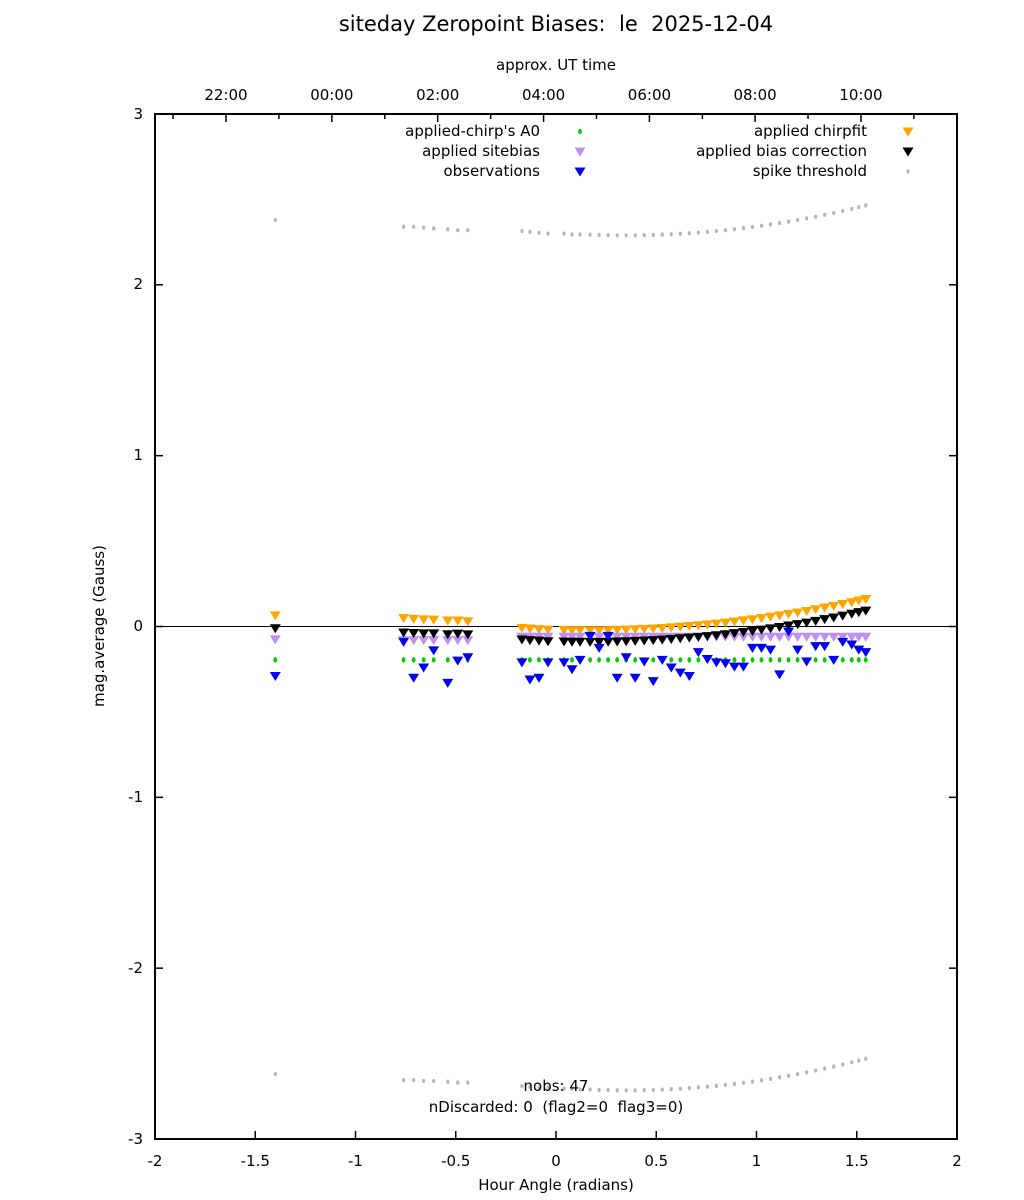 This screenshot has height=1200, width=1024. Describe the element at coordinates (556, 1185) in the screenshot. I see `x-axis-label: Hour Angle (radians)` at that location.